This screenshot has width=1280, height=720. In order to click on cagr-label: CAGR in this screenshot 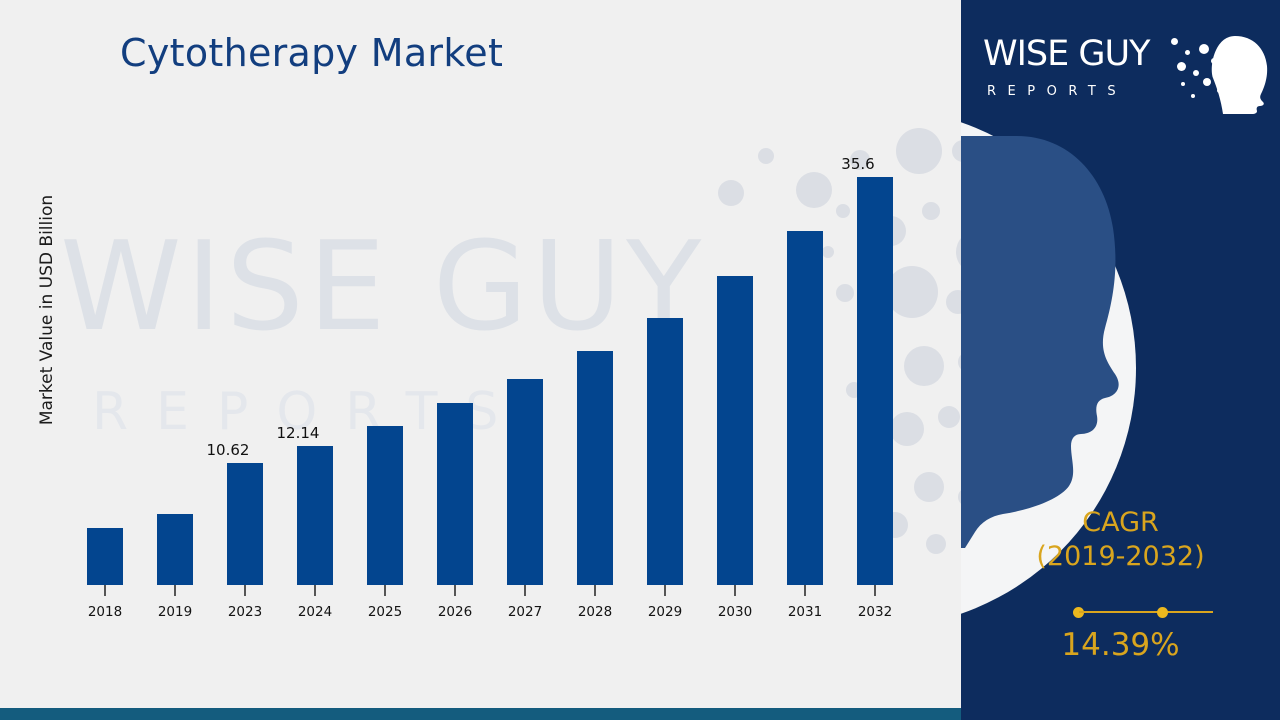, I will do `click(1120, 522)`.